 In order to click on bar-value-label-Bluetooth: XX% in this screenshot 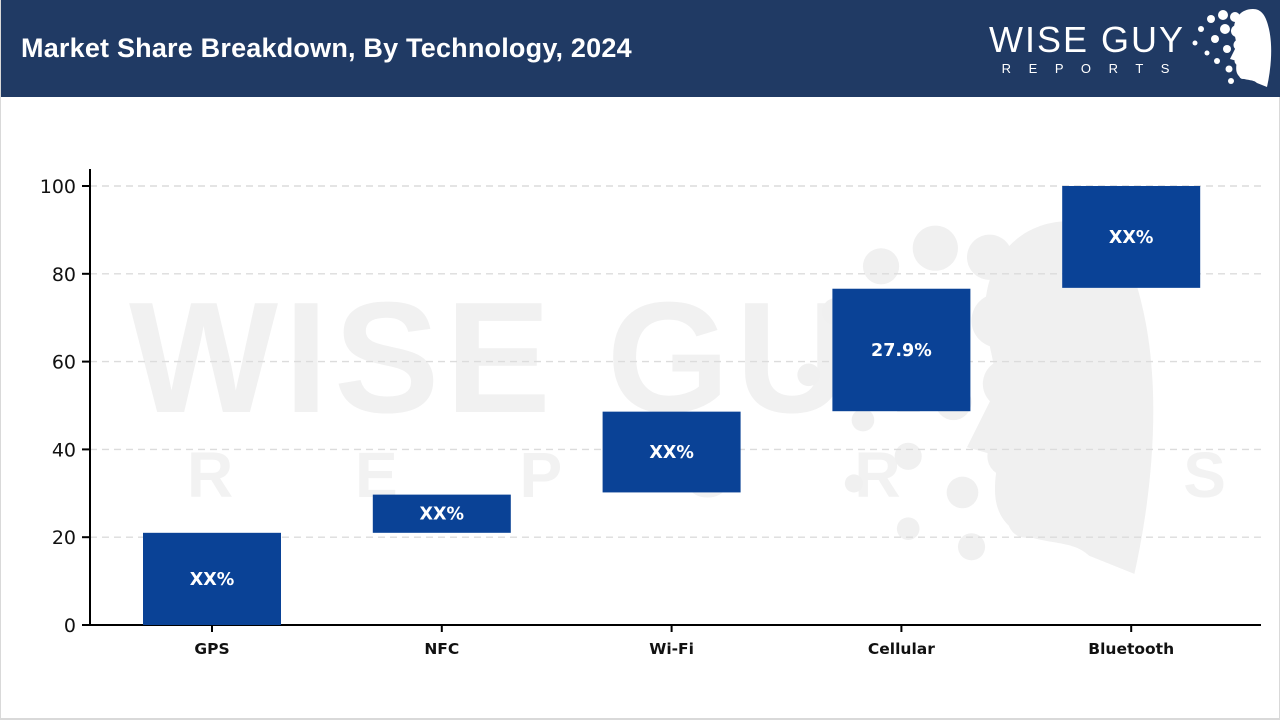, I will do `click(1131, 238)`.